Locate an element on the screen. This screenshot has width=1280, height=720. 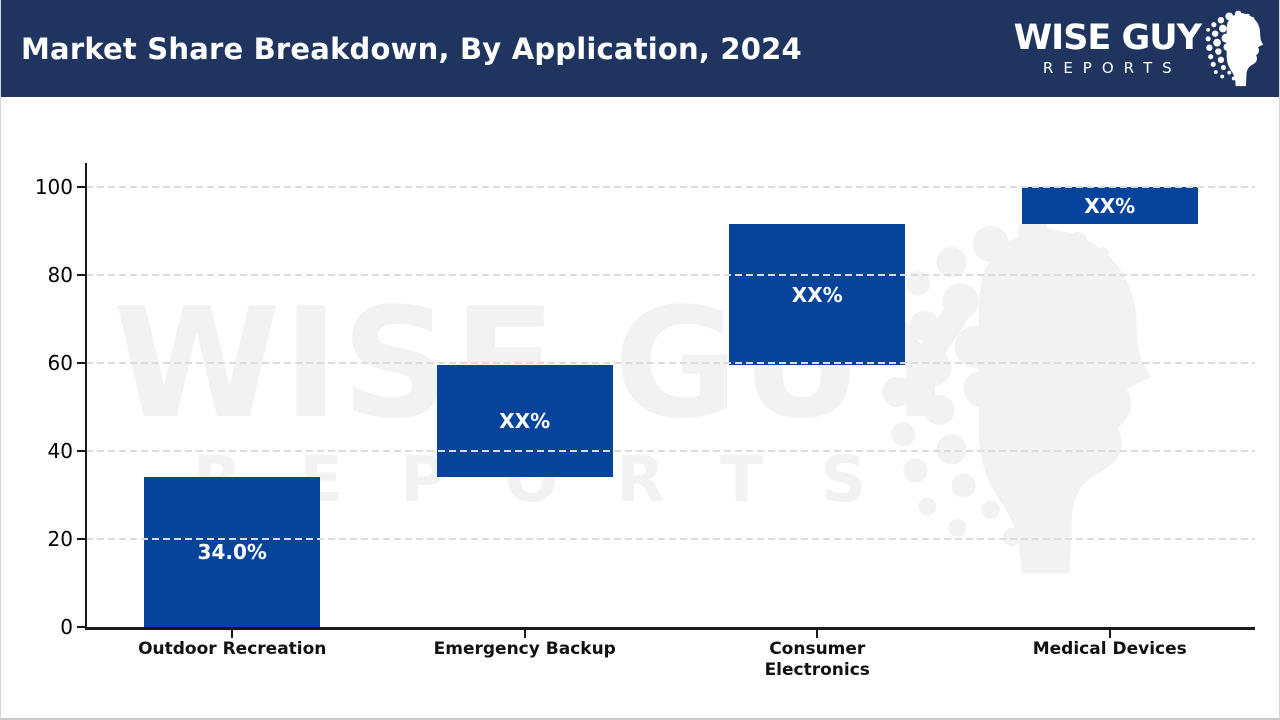
y-axis-spine is located at coordinates (86, 396).